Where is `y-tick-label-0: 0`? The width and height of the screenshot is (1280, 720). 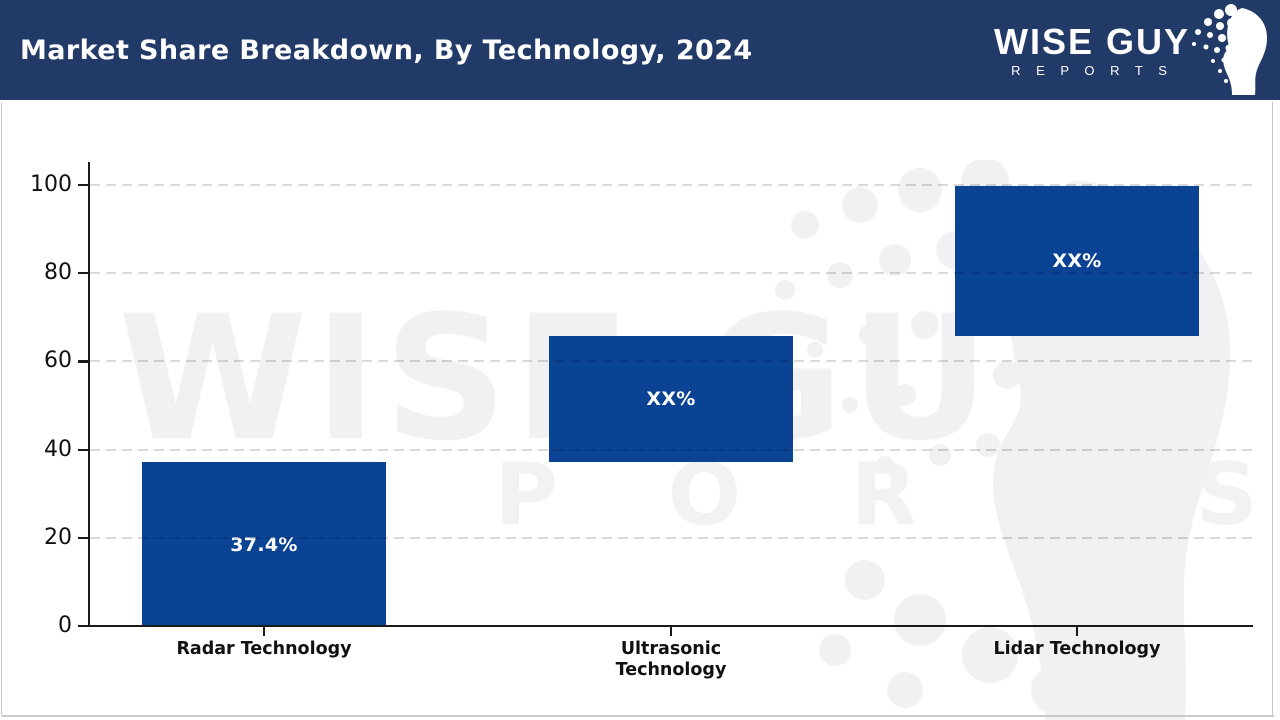
y-tick-label-0: 0 is located at coordinates (65, 625).